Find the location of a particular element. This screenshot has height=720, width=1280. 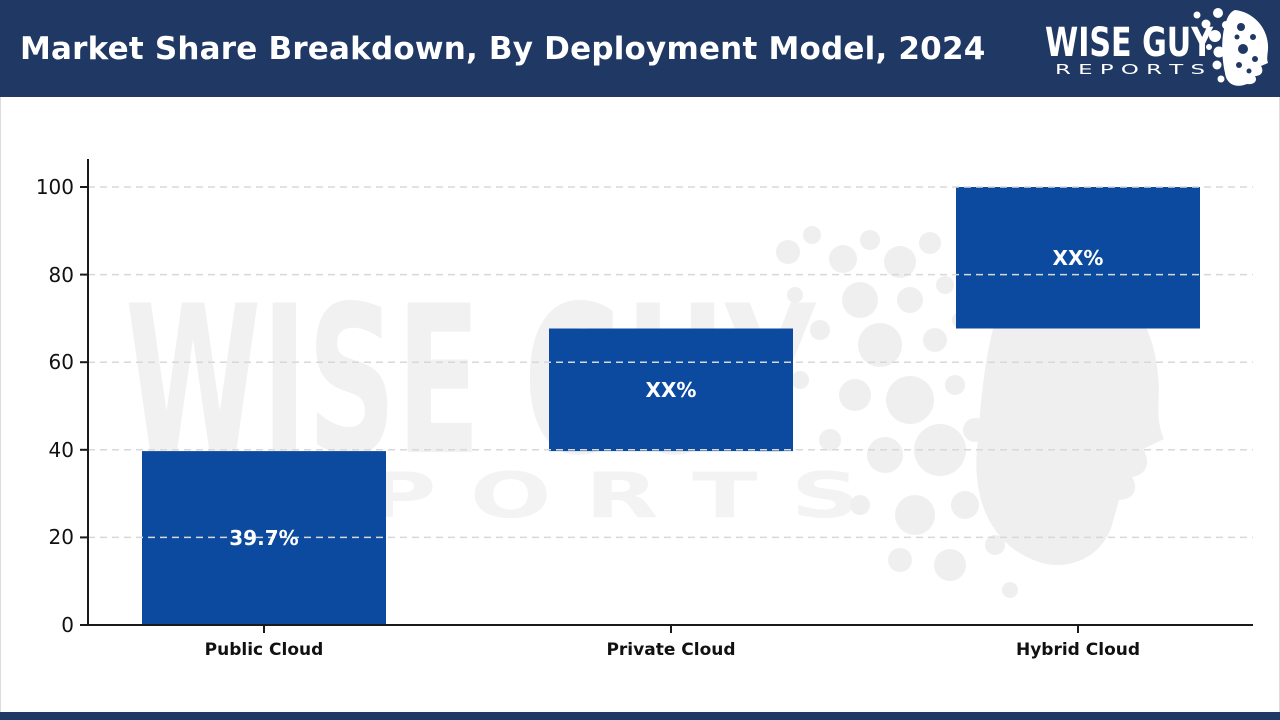

bar-label-hybrid-cloud: XX% is located at coordinates (1078, 258).